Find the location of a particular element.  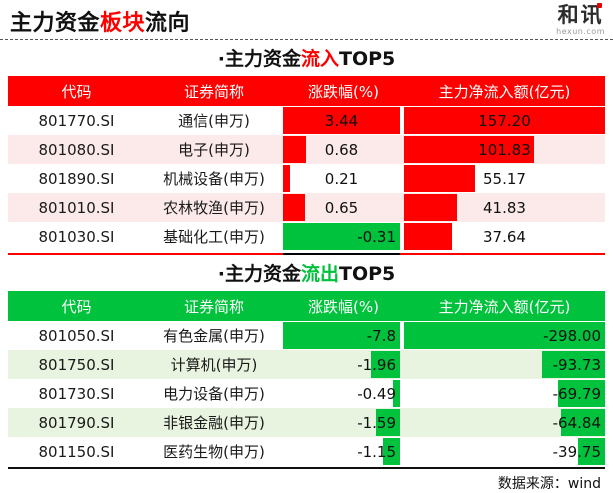

flow-cell: 41.83 is located at coordinates (504, 207).